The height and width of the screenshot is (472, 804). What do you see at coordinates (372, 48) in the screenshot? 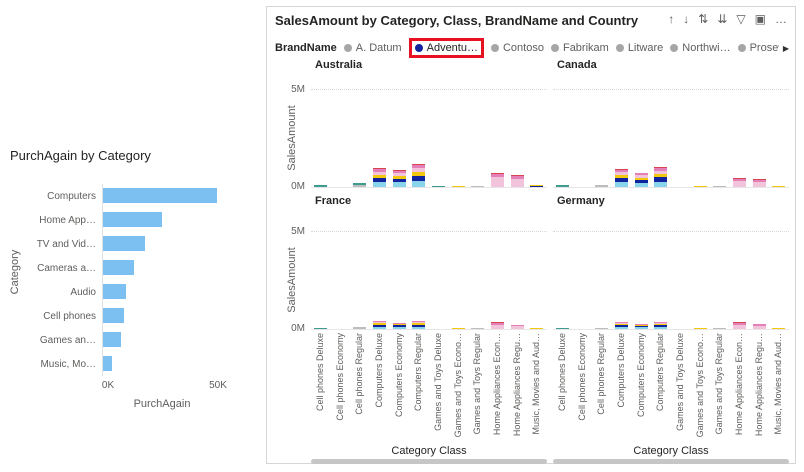
I see `legend-item: A. Datum` at bounding box center [372, 48].